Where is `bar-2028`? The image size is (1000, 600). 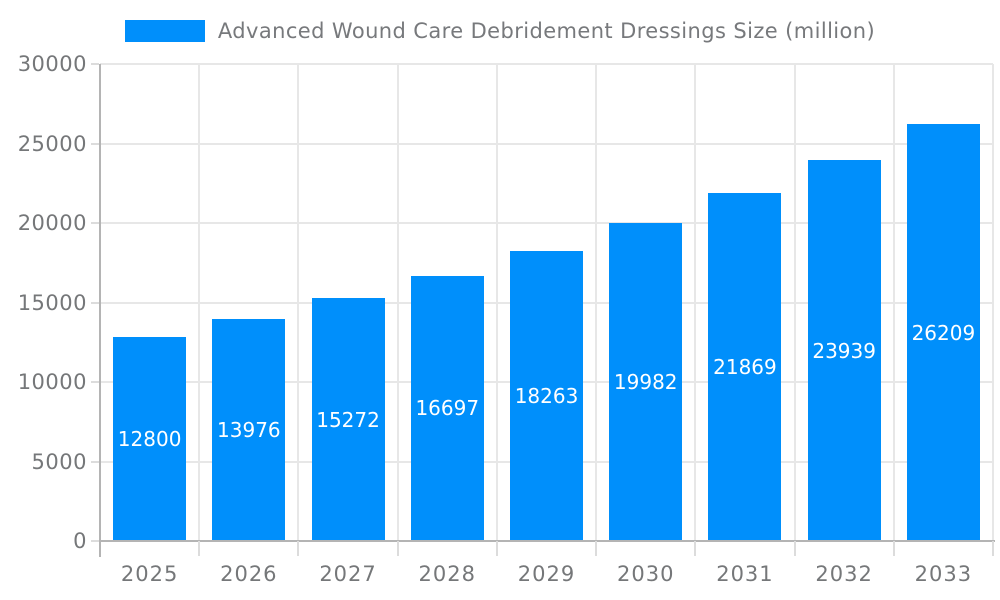
bar-2028 is located at coordinates (447, 408).